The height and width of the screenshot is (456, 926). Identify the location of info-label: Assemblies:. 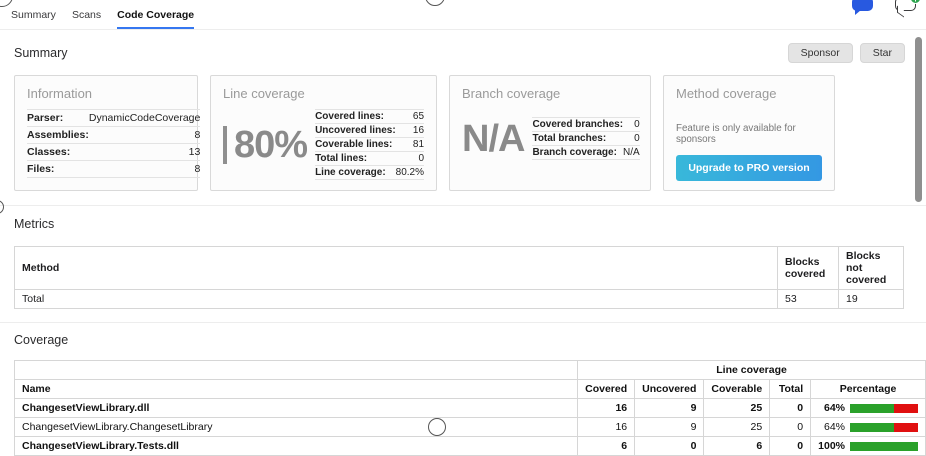
(58, 135).